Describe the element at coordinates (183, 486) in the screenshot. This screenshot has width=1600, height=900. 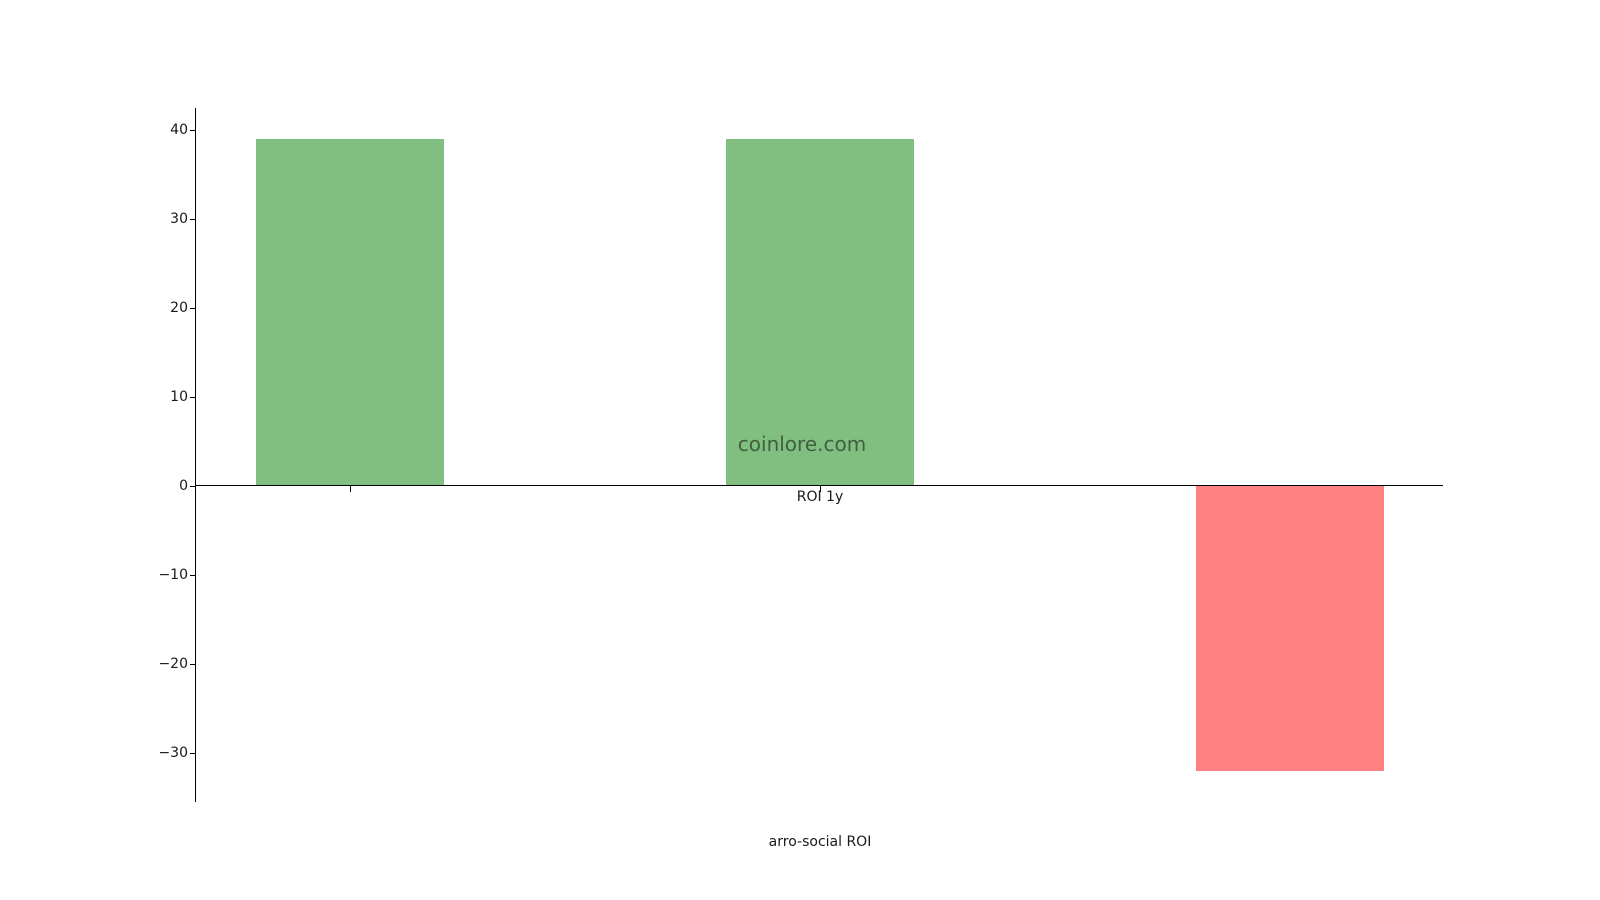
I see `y-tick-label: 0` at that location.